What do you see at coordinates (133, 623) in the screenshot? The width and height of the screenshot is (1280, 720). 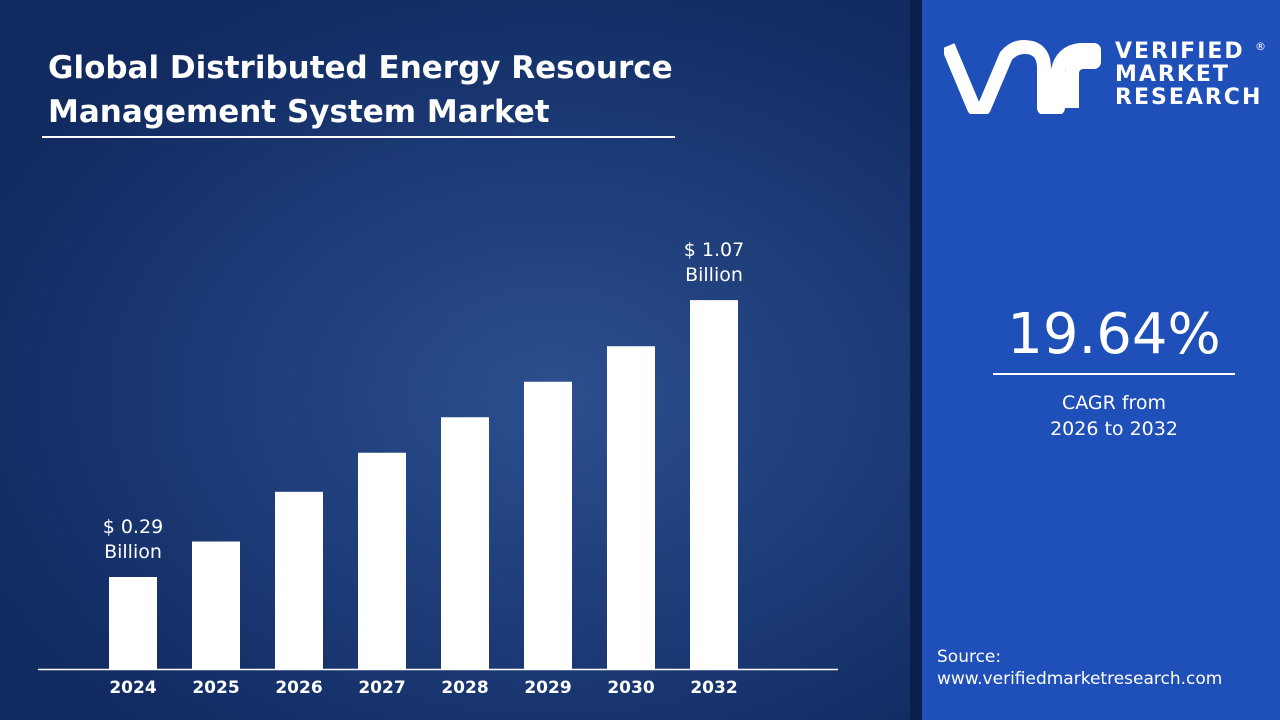 I see `bar-2024` at bounding box center [133, 623].